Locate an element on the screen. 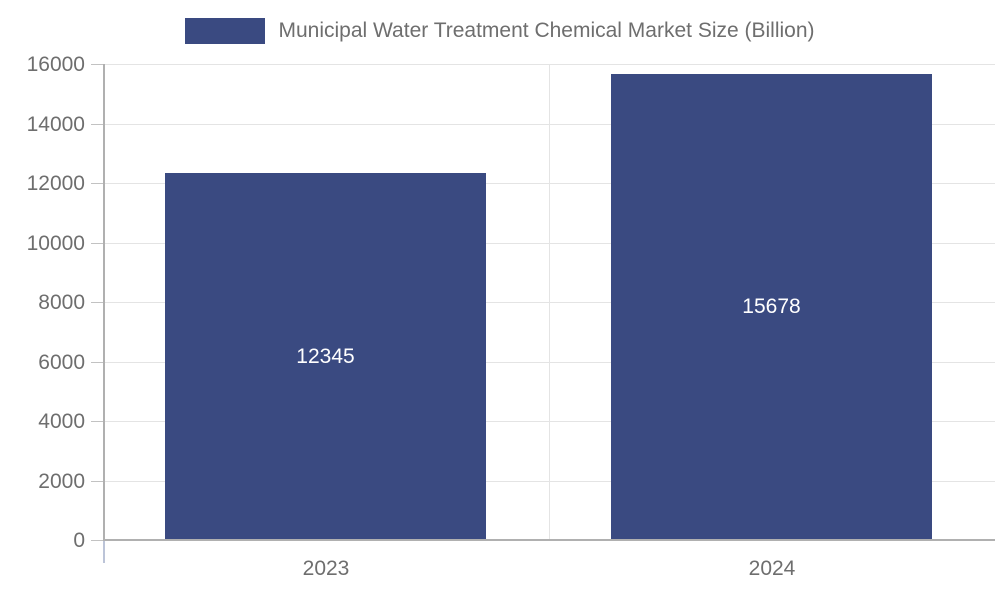  x-axis-line is located at coordinates (549, 540).